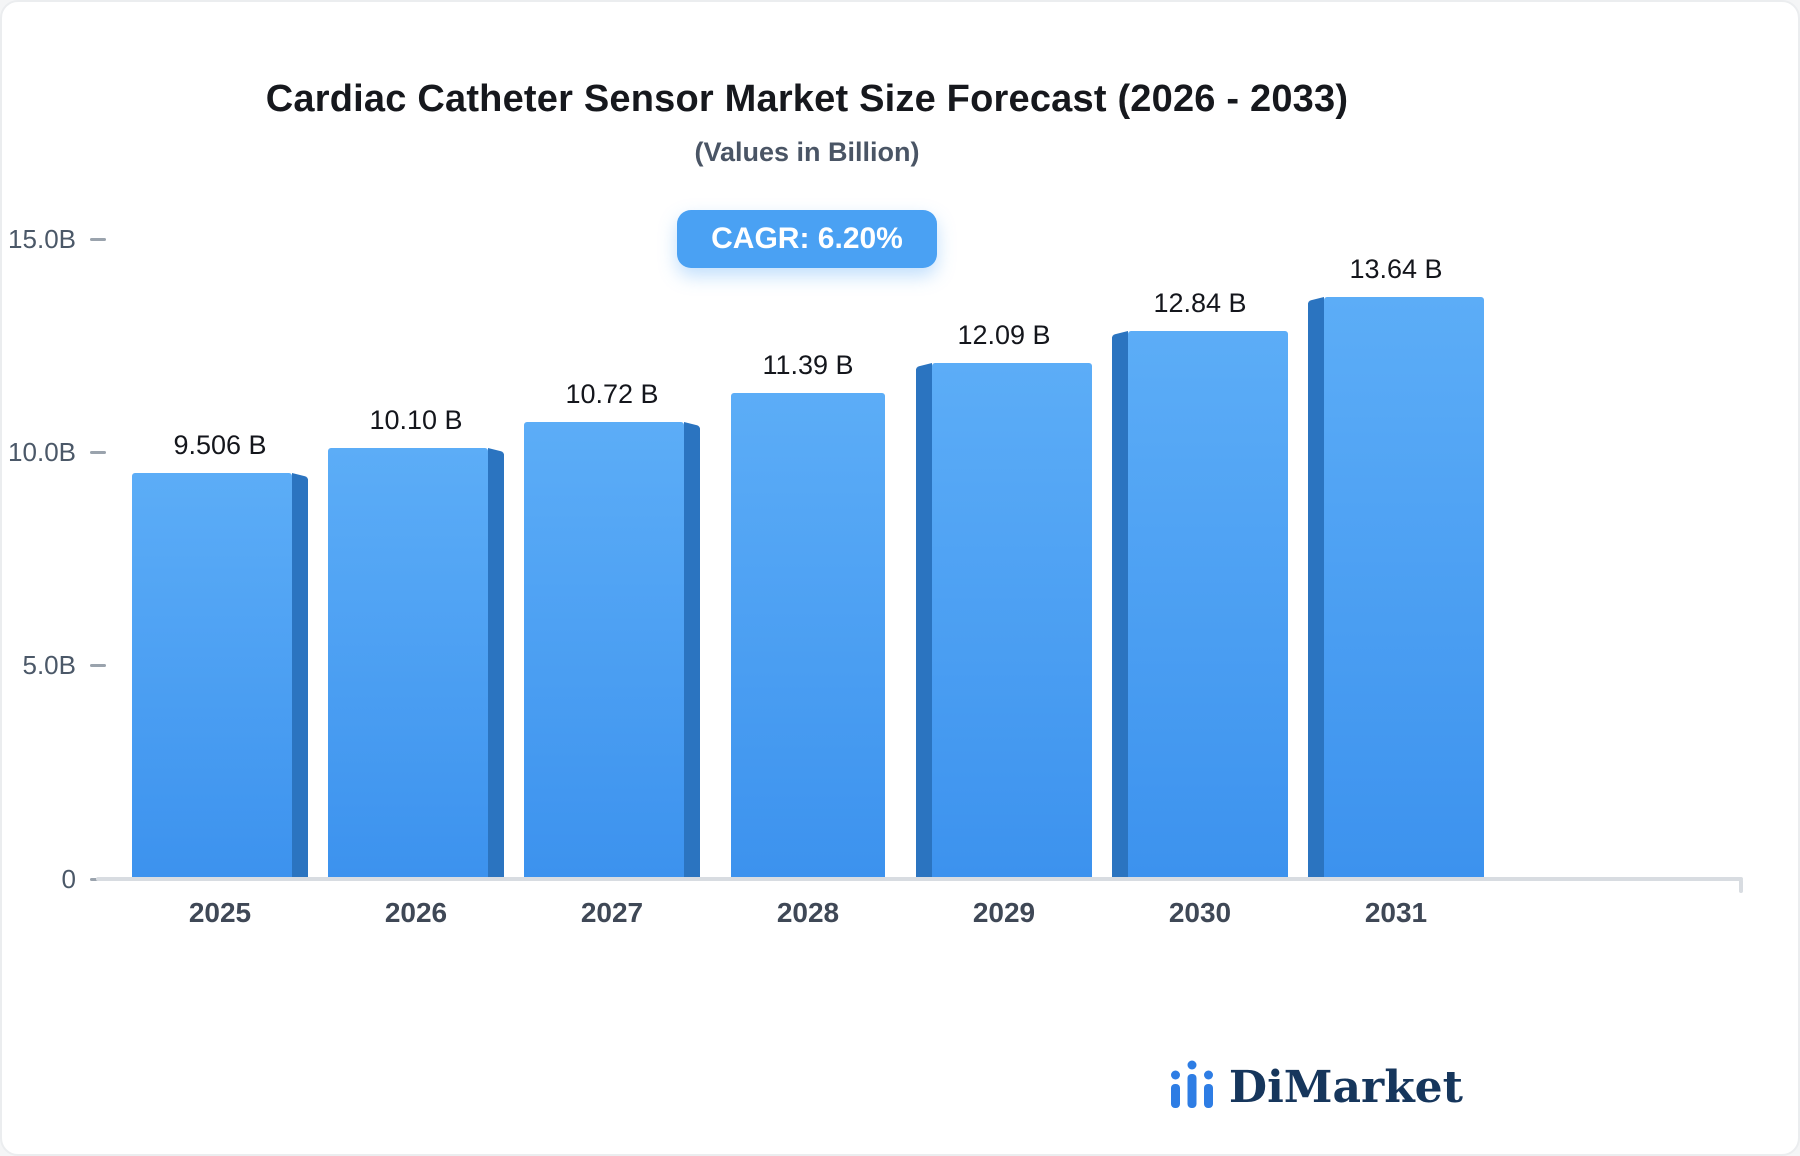 This screenshot has height=1156, width=1800. I want to click on brand-name: DiMarket, so click(1345, 1087).